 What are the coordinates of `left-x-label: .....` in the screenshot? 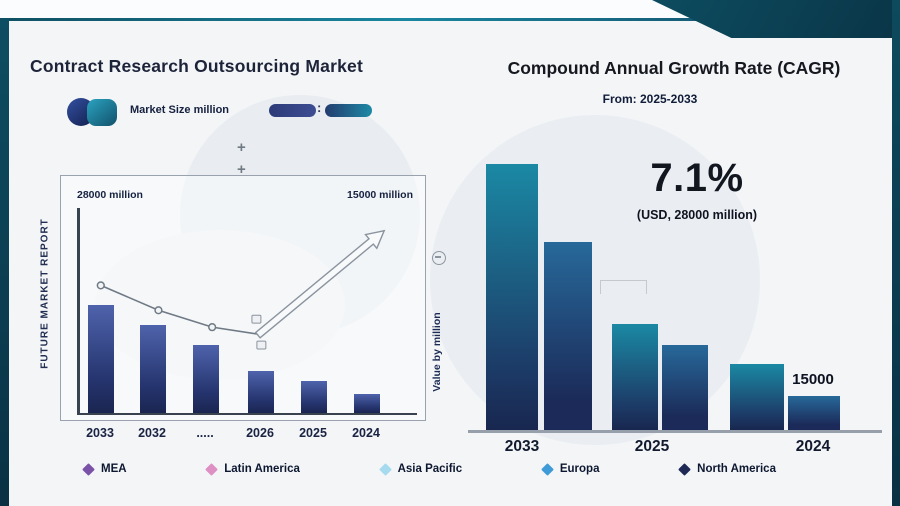 It's located at (205, 433).